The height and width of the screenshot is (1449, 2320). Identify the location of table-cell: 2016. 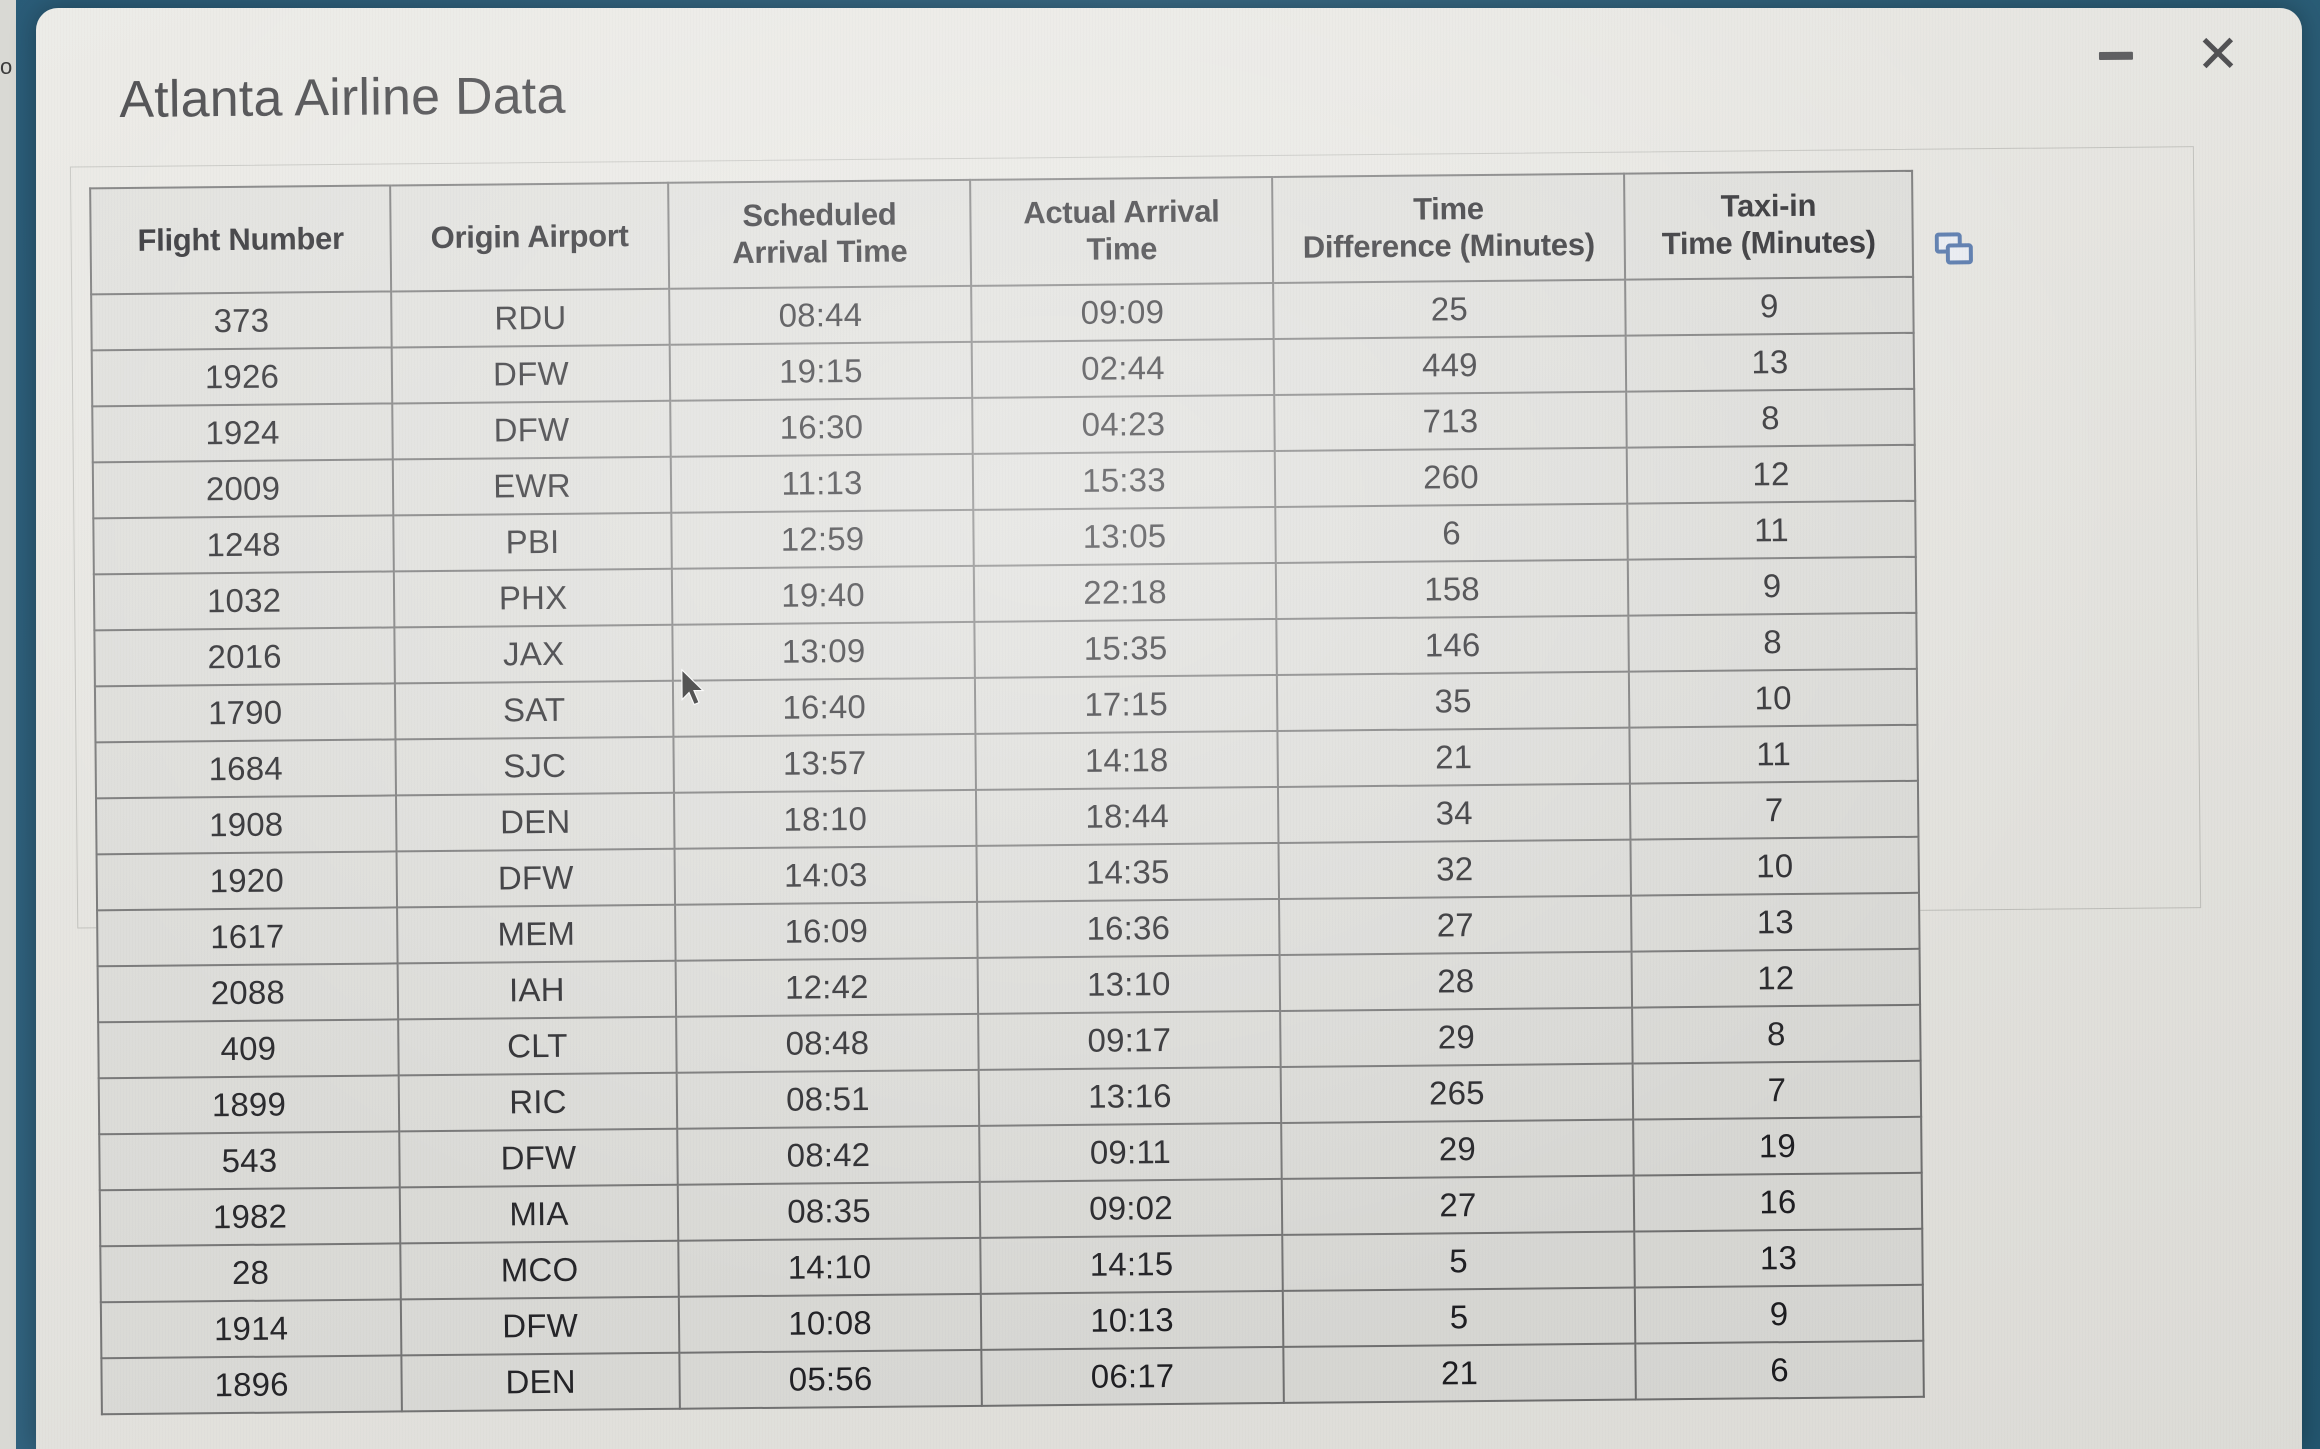
(244, 657).